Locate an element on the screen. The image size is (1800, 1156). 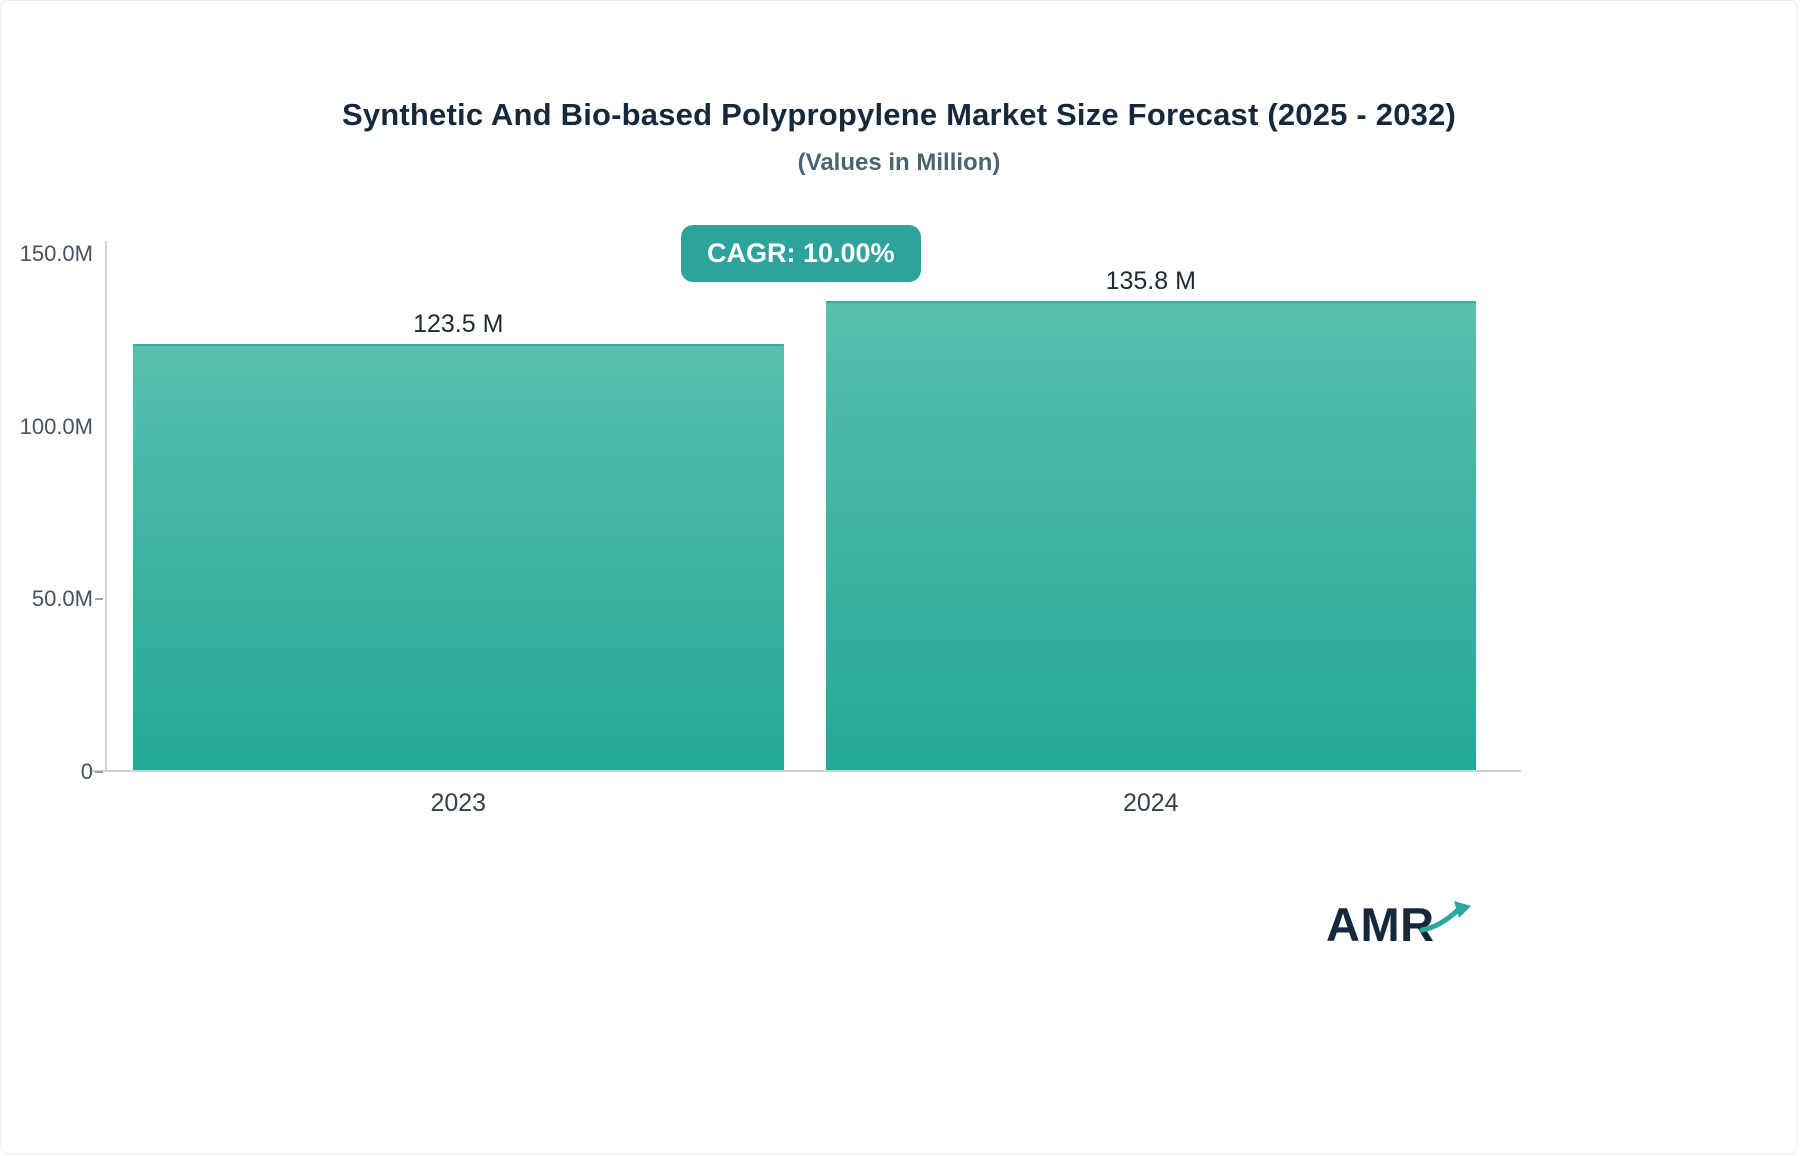
cagr-badge-label: CAGR: 10.00% is located at coordinates (801, 253).